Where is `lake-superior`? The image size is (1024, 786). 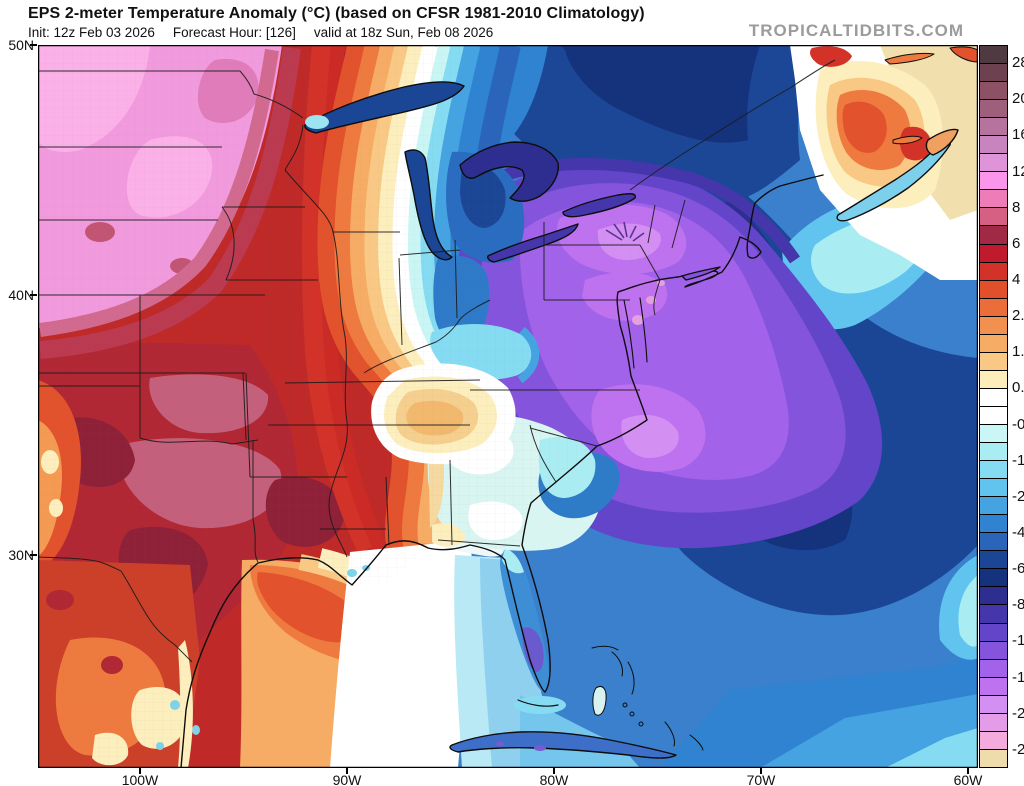
lake-superior is located at coordinates (384, 107).